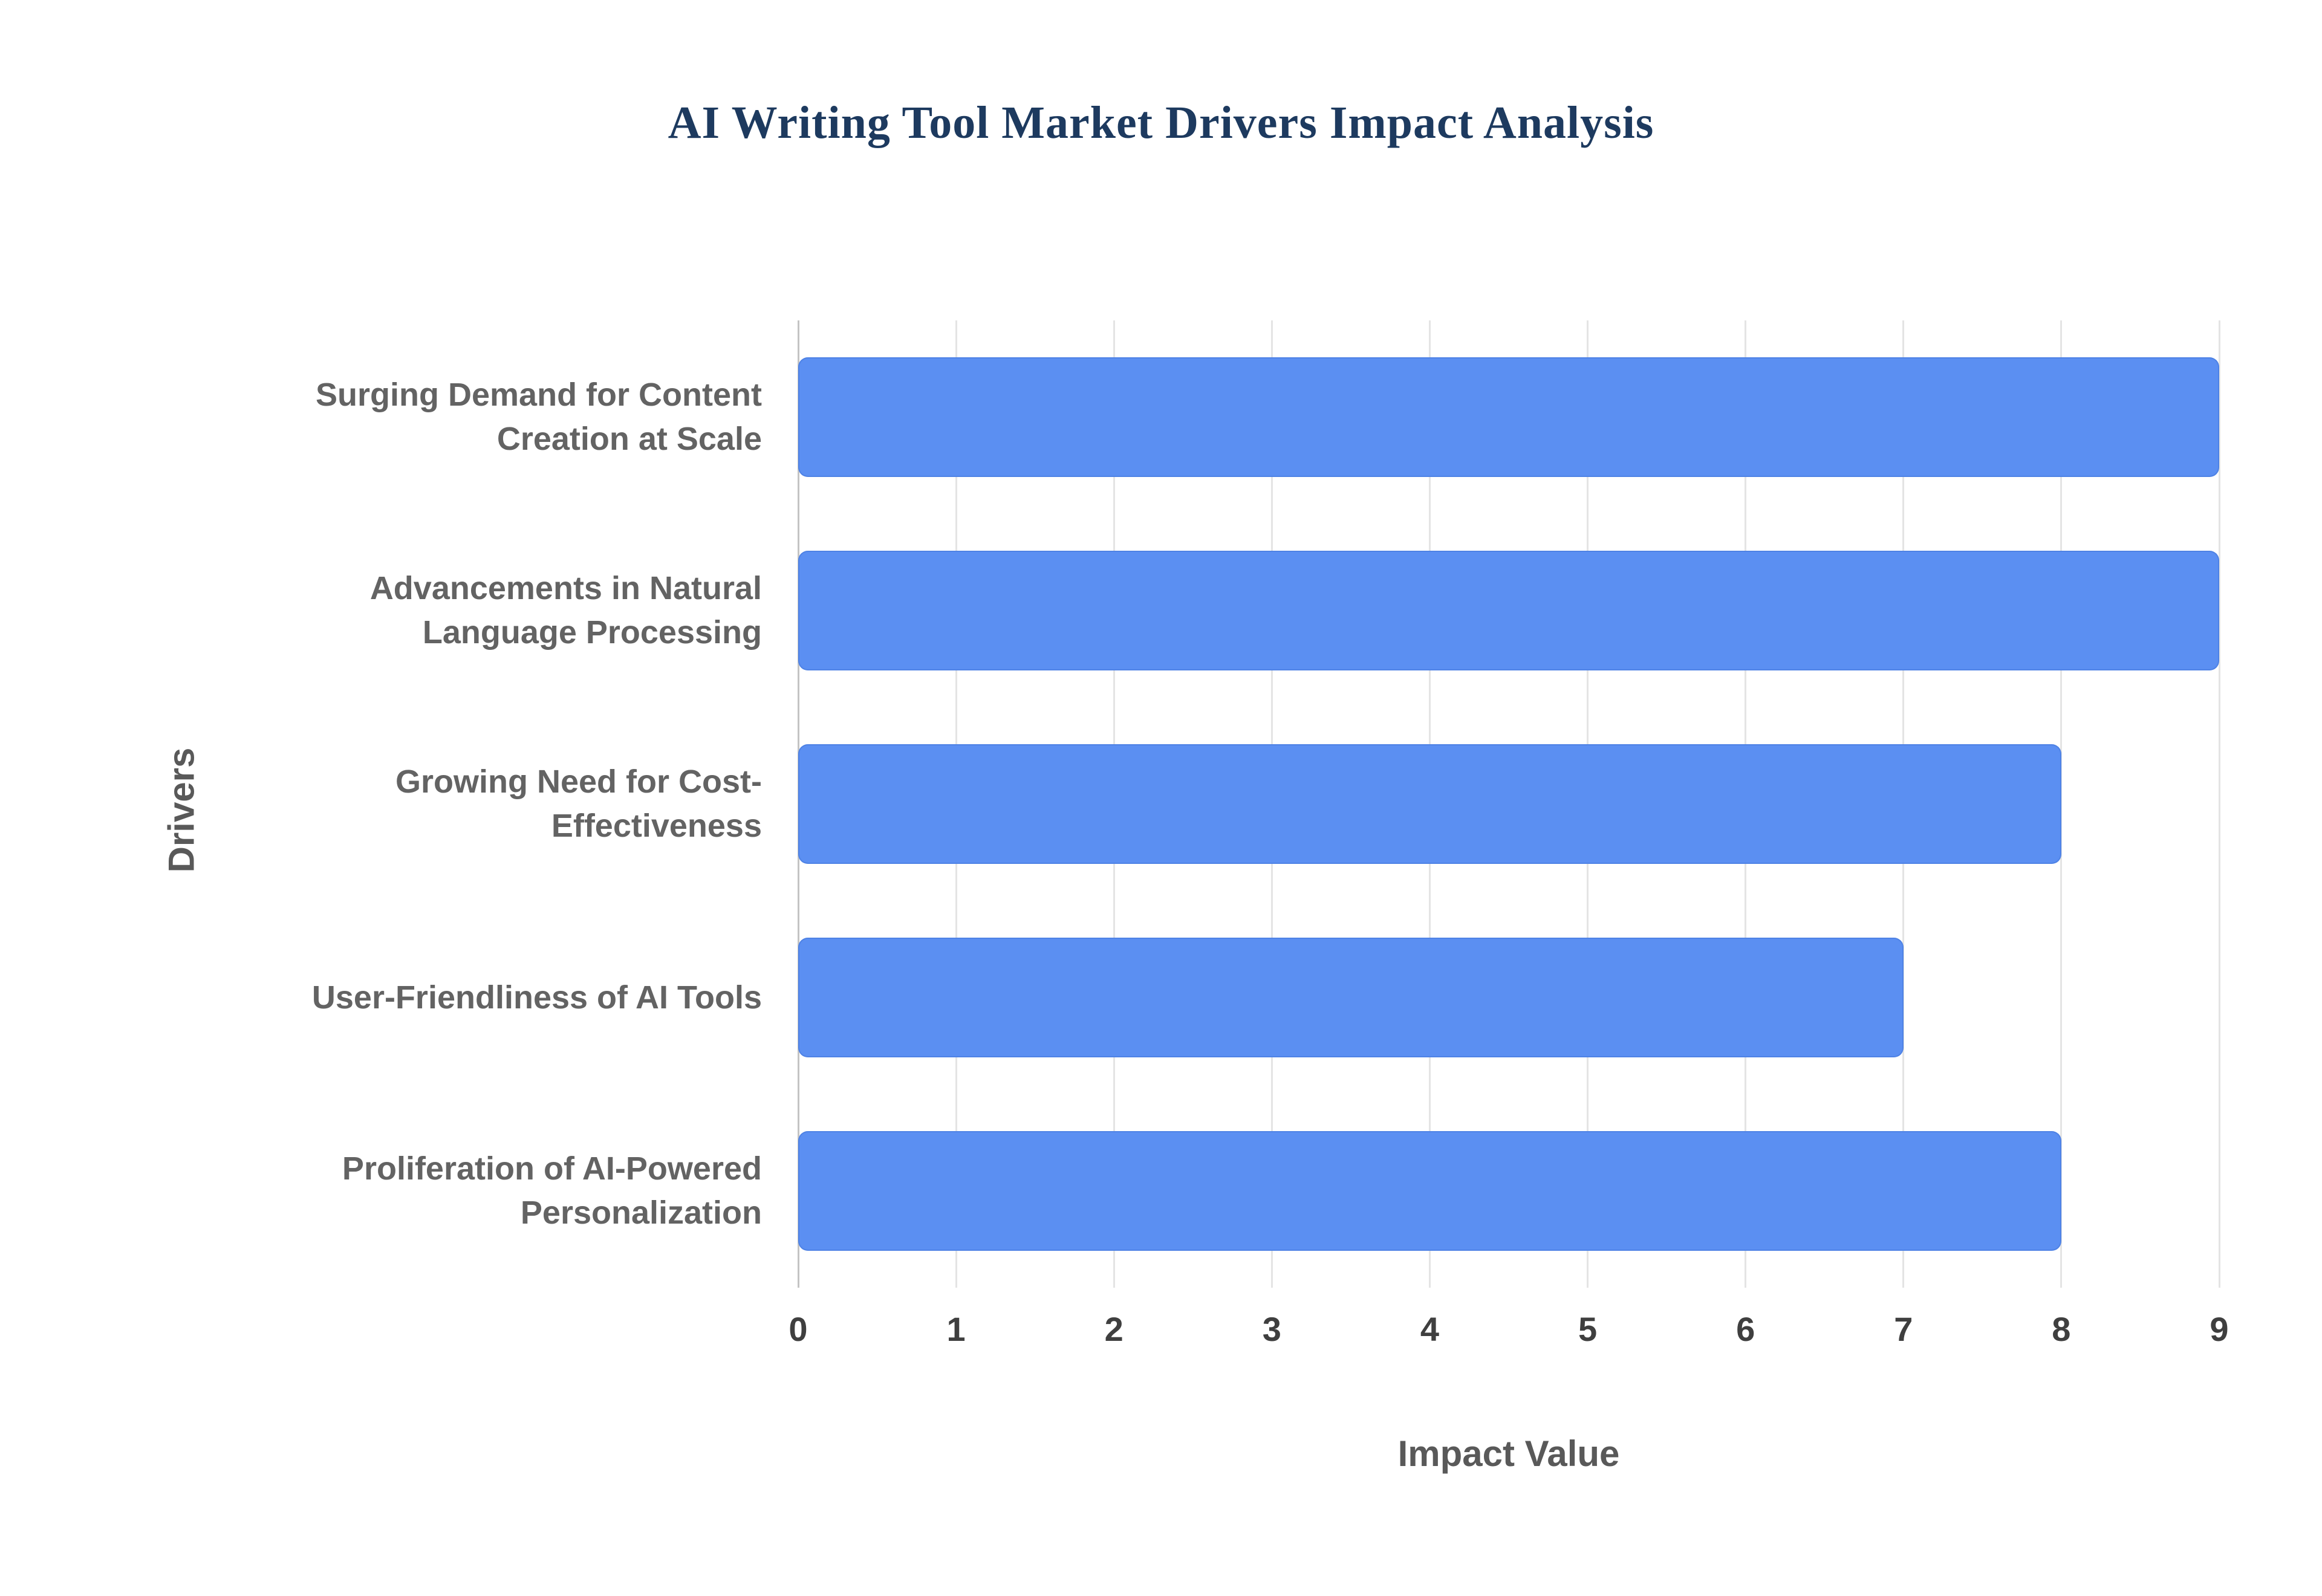 This screenshot has height=1596, width=2322. Describe the element at coordinates (181, 810) in the screenshot. I see `y-axis-label: Drivers` at that location.